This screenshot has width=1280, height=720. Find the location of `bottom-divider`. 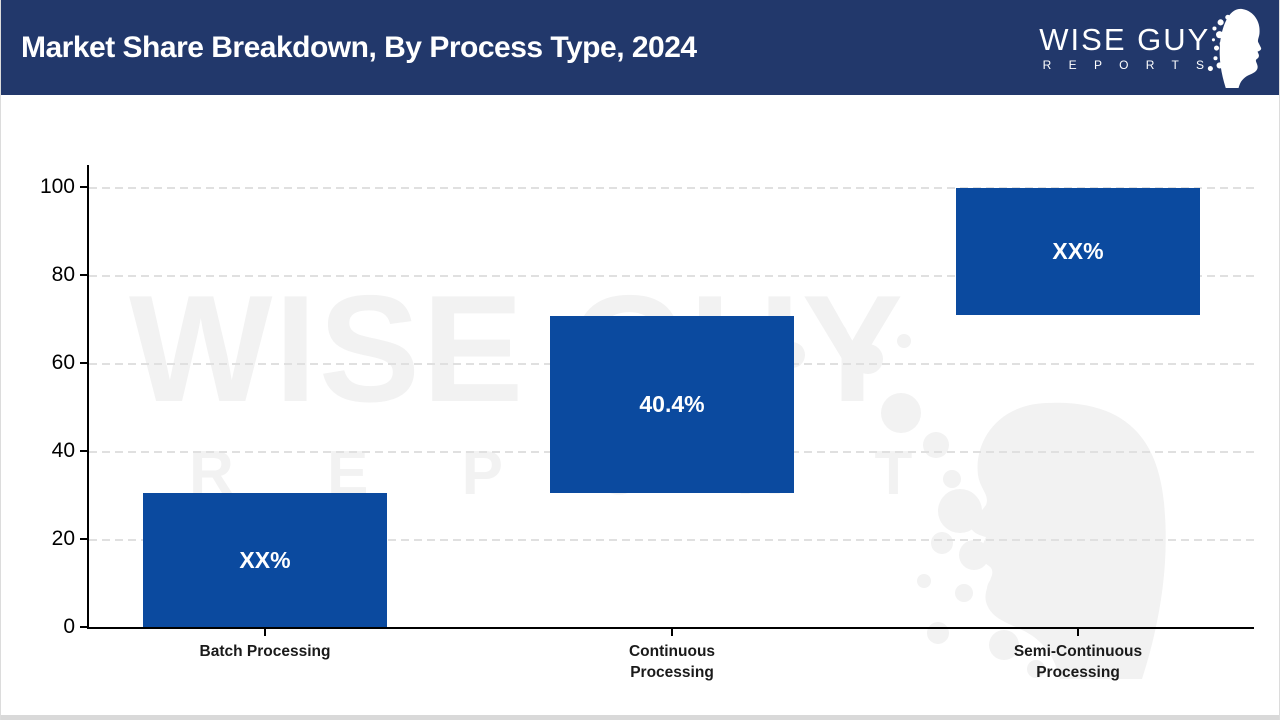

bottom-divider is located at coordinates (640, 717).